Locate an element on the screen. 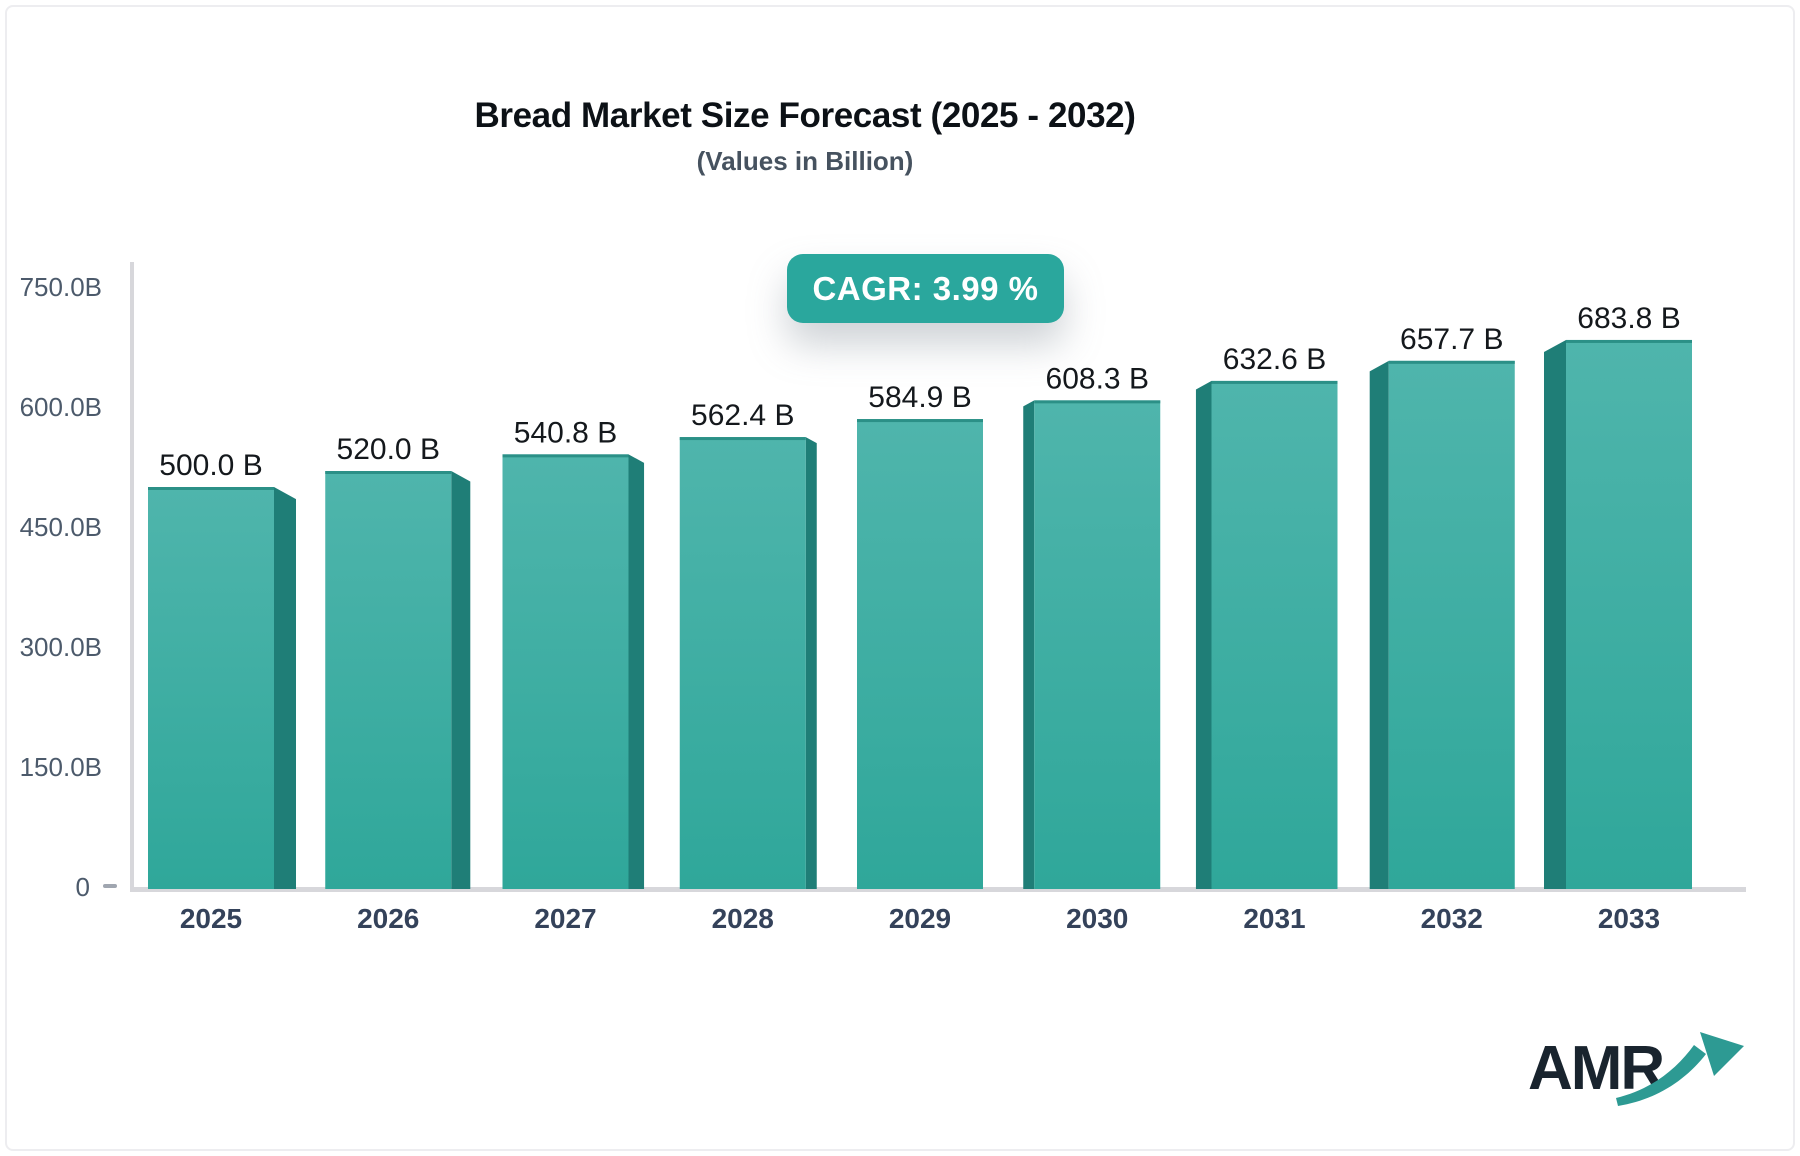 The width and height of the screenshot is (1800, 1156). x-axis-label: 2026 is located at coordinates (388, 918).